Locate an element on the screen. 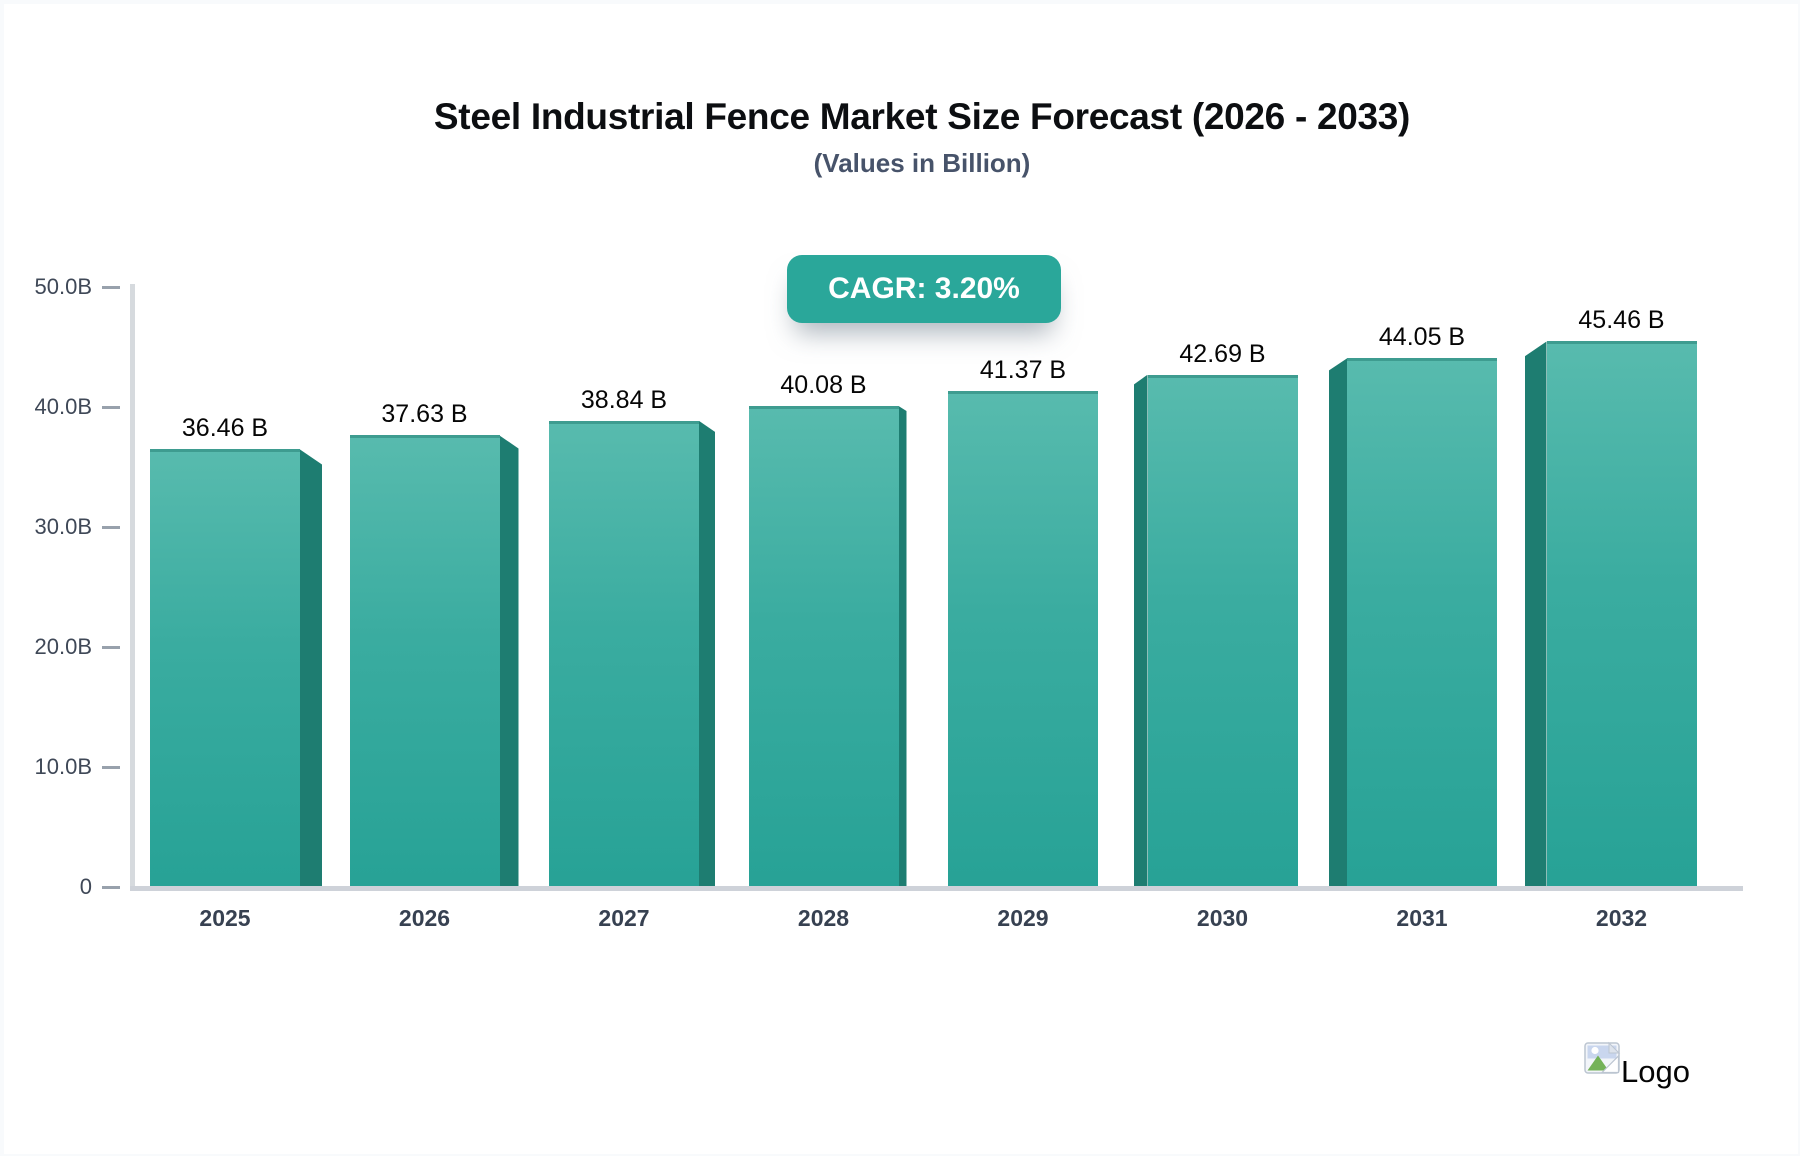 This screenshot has width=1800, height=1156. x-axis-label: 2031 is located at coordinates (1422, 918).